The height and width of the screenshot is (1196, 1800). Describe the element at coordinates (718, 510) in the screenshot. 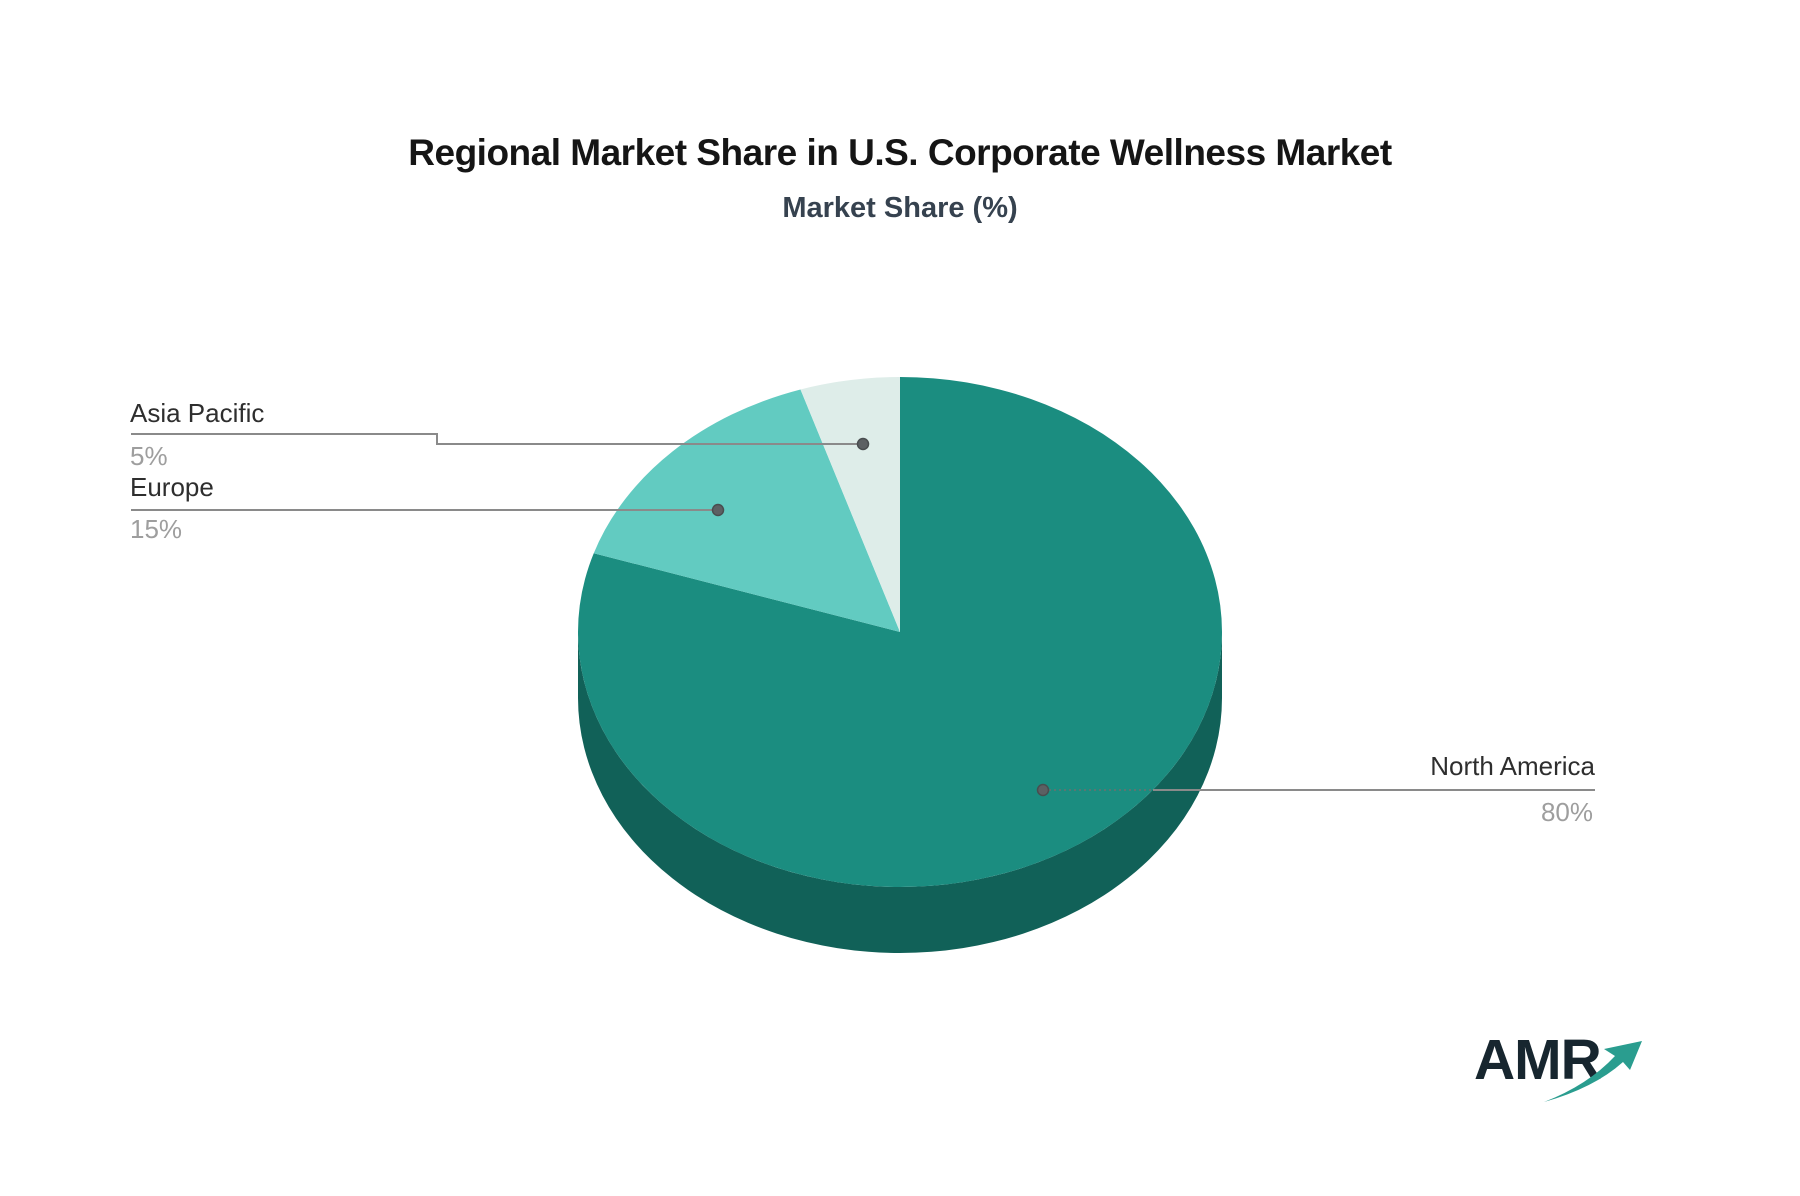

I see `leader-dot-europe` at that location.